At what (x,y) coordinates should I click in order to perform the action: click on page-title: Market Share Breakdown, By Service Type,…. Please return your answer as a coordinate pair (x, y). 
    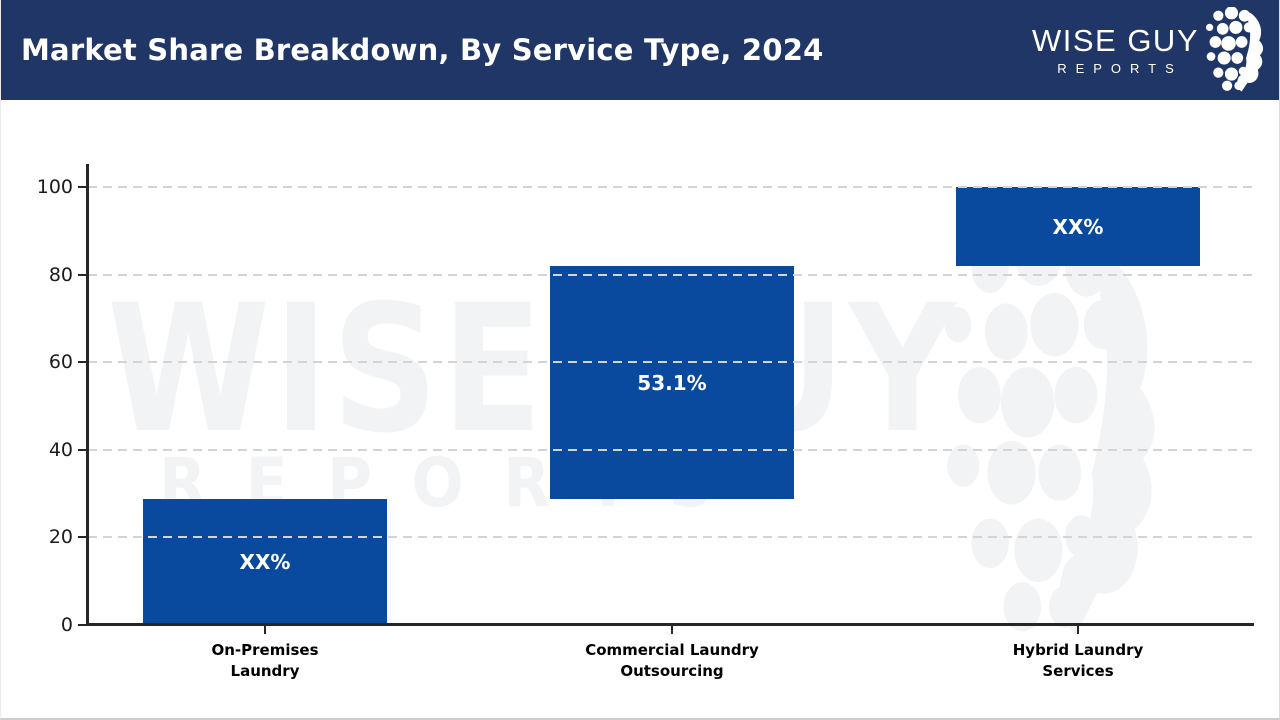
    Looking at the image, I should click on (422, 50).